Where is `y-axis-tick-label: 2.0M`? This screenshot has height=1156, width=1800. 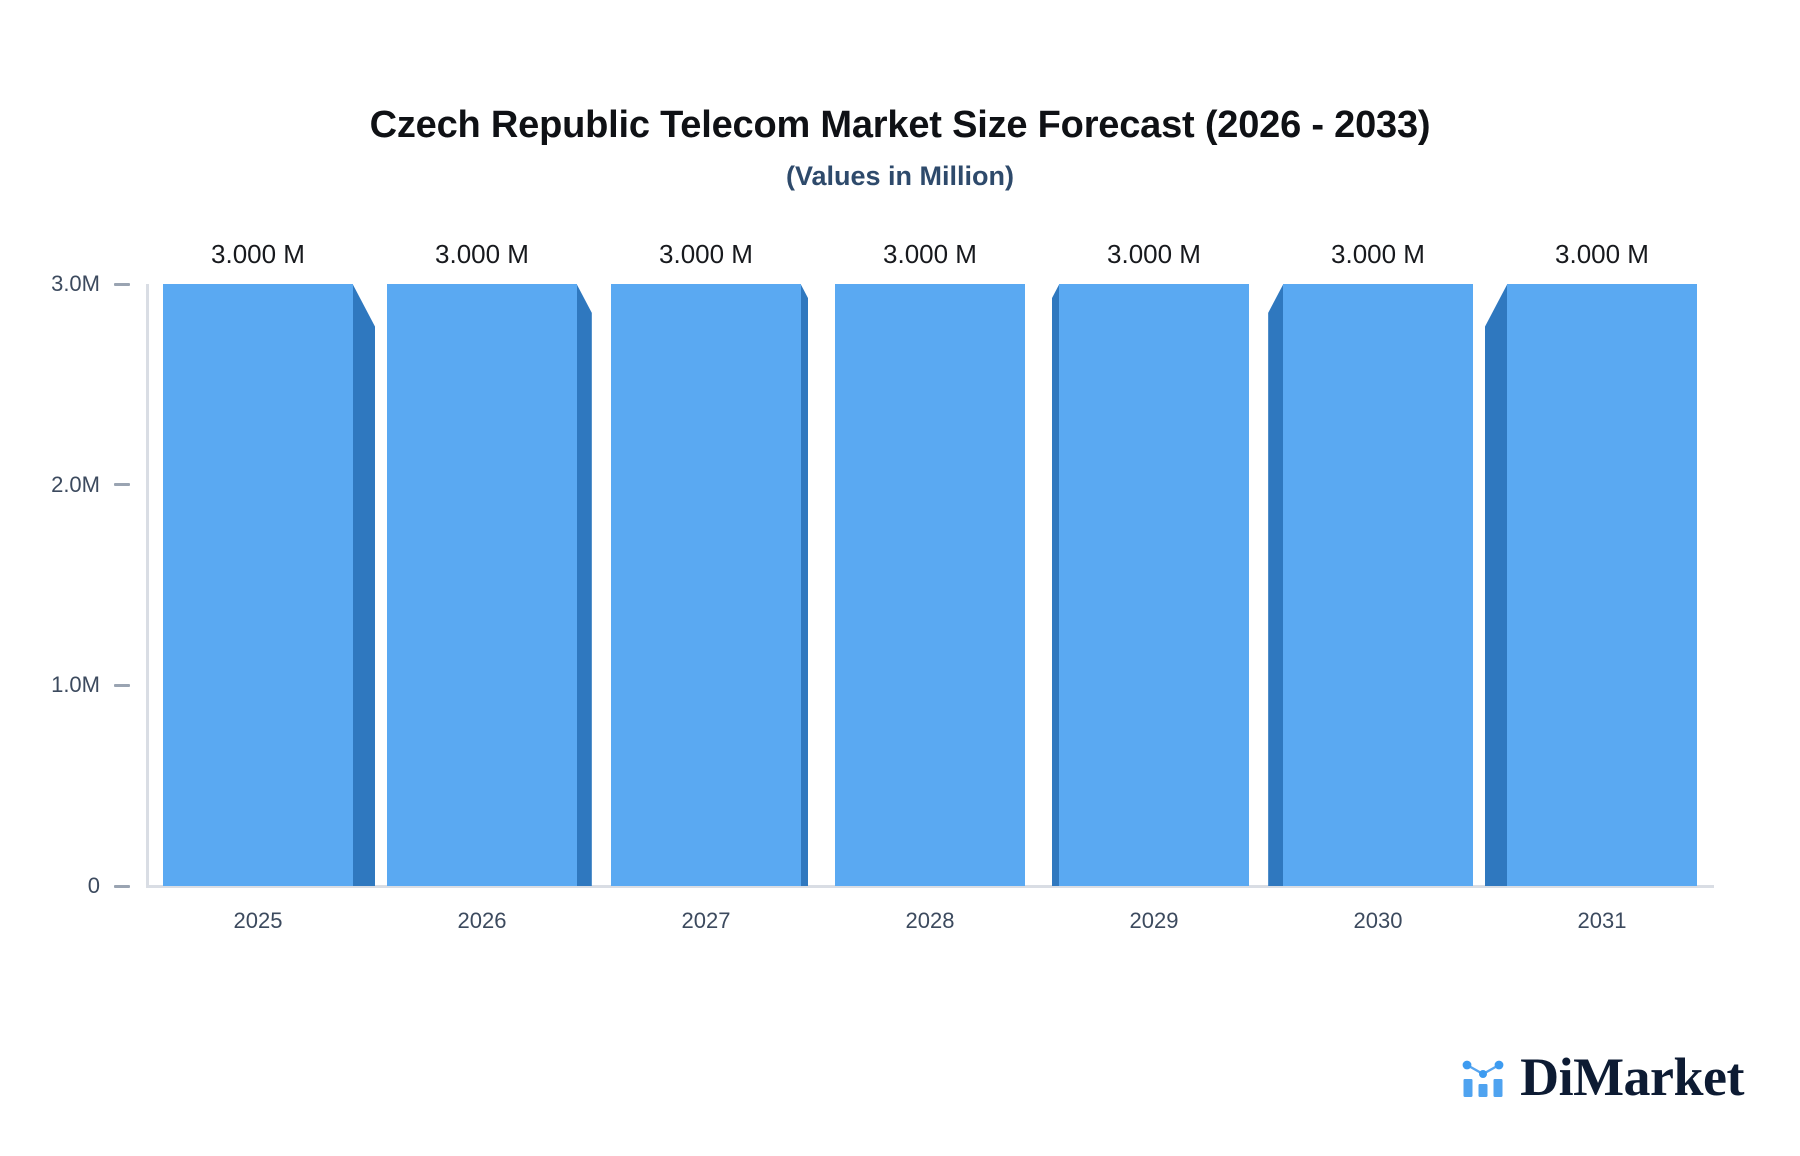
y-axis-tick-label: 2.0M is located at coordinates (75, 484).